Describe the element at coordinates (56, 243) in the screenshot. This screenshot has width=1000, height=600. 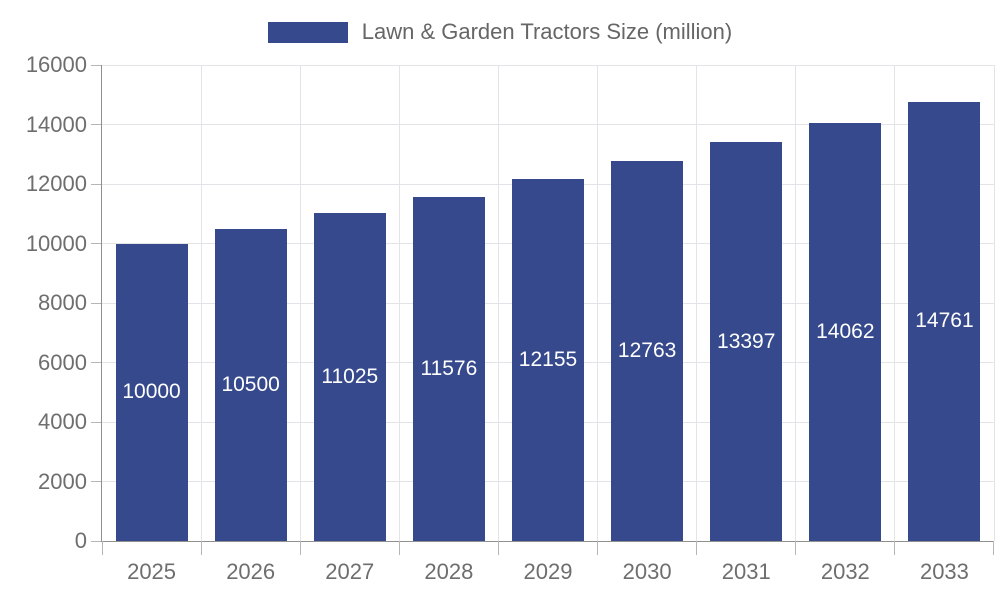
I see `y-axis-label: 10000` at that location.